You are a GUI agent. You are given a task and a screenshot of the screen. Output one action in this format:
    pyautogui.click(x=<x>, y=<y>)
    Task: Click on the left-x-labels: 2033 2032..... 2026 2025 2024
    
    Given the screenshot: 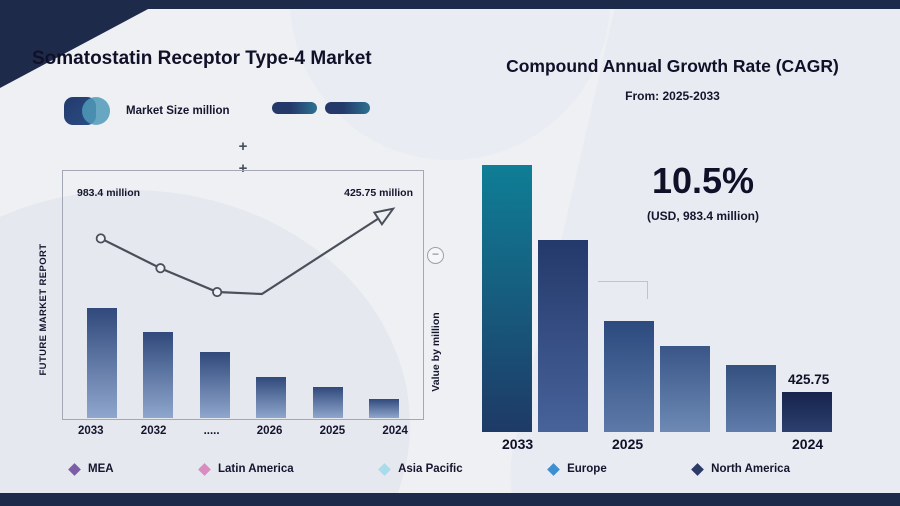 What is the action you would take?
    pyautogui.click(x=243, y=431)
    